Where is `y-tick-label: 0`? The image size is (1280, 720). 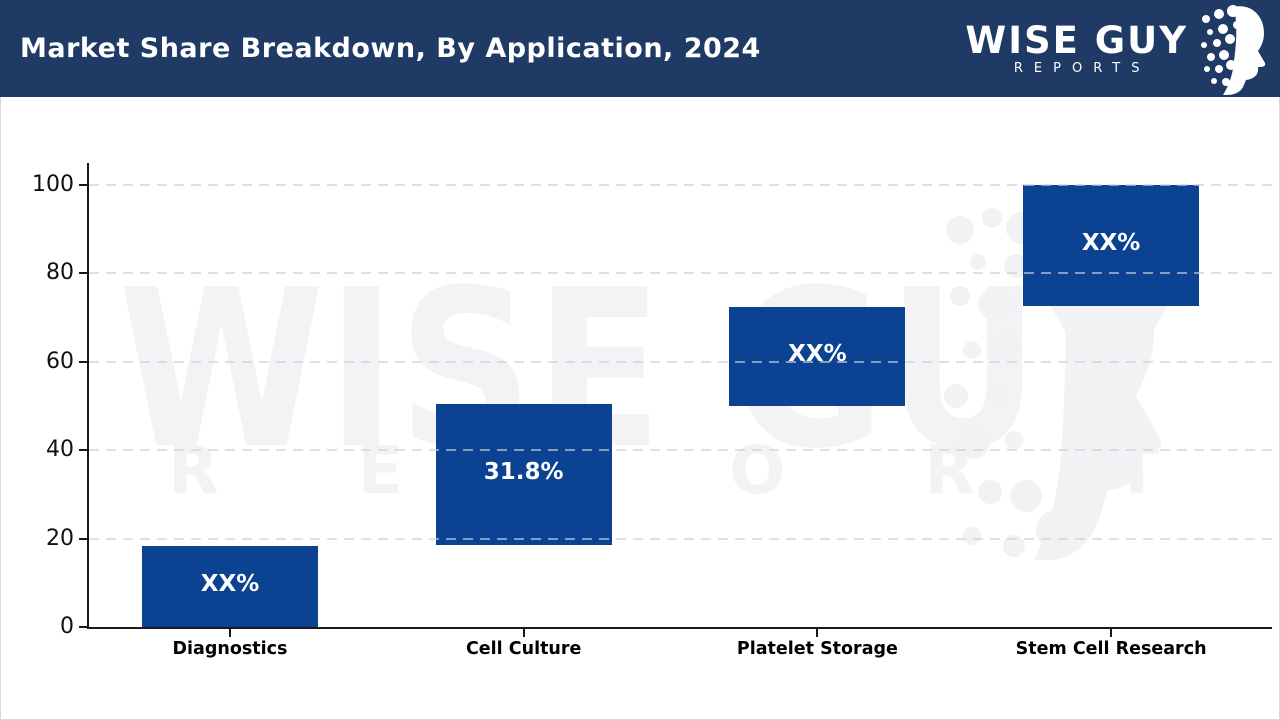
y-tick-label: 0 is located at coordinates (67, 626).